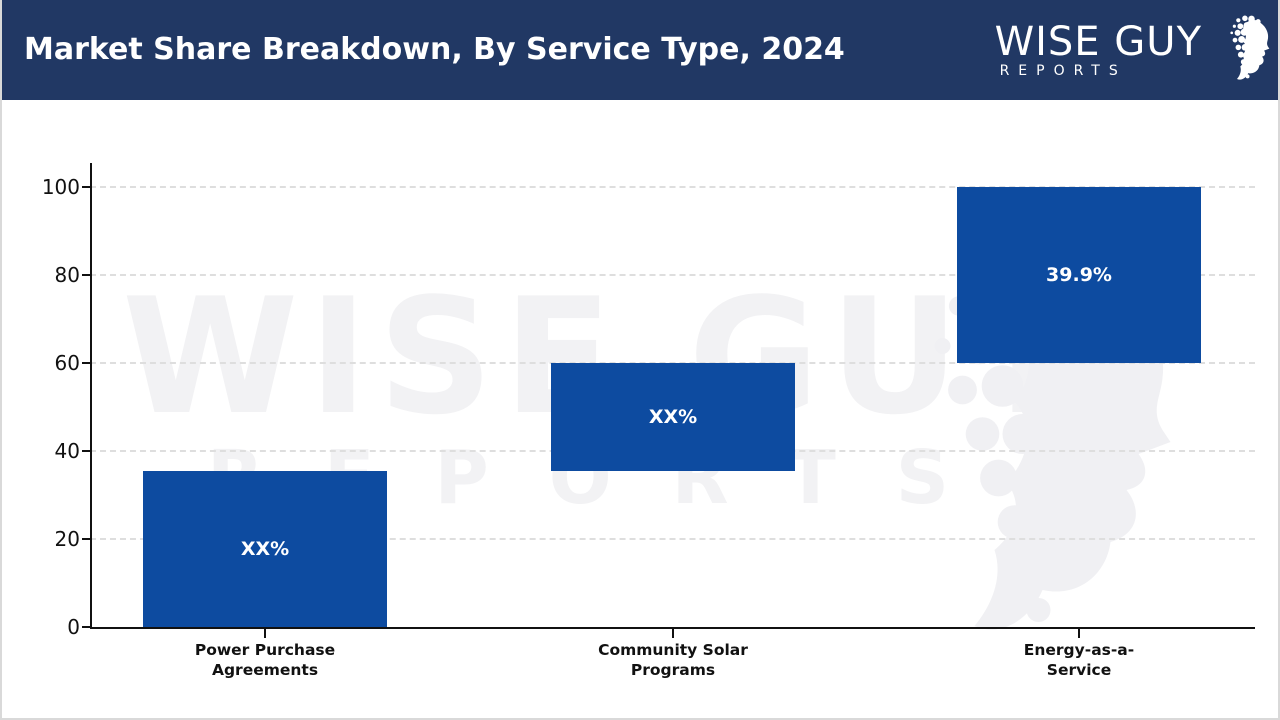 The width and height of the screenshot is (1280, 720). Describe the element at coordinates (1079, 660) in the screenshot. I see `x-category-label: Energy-as-a- Service` at that location.